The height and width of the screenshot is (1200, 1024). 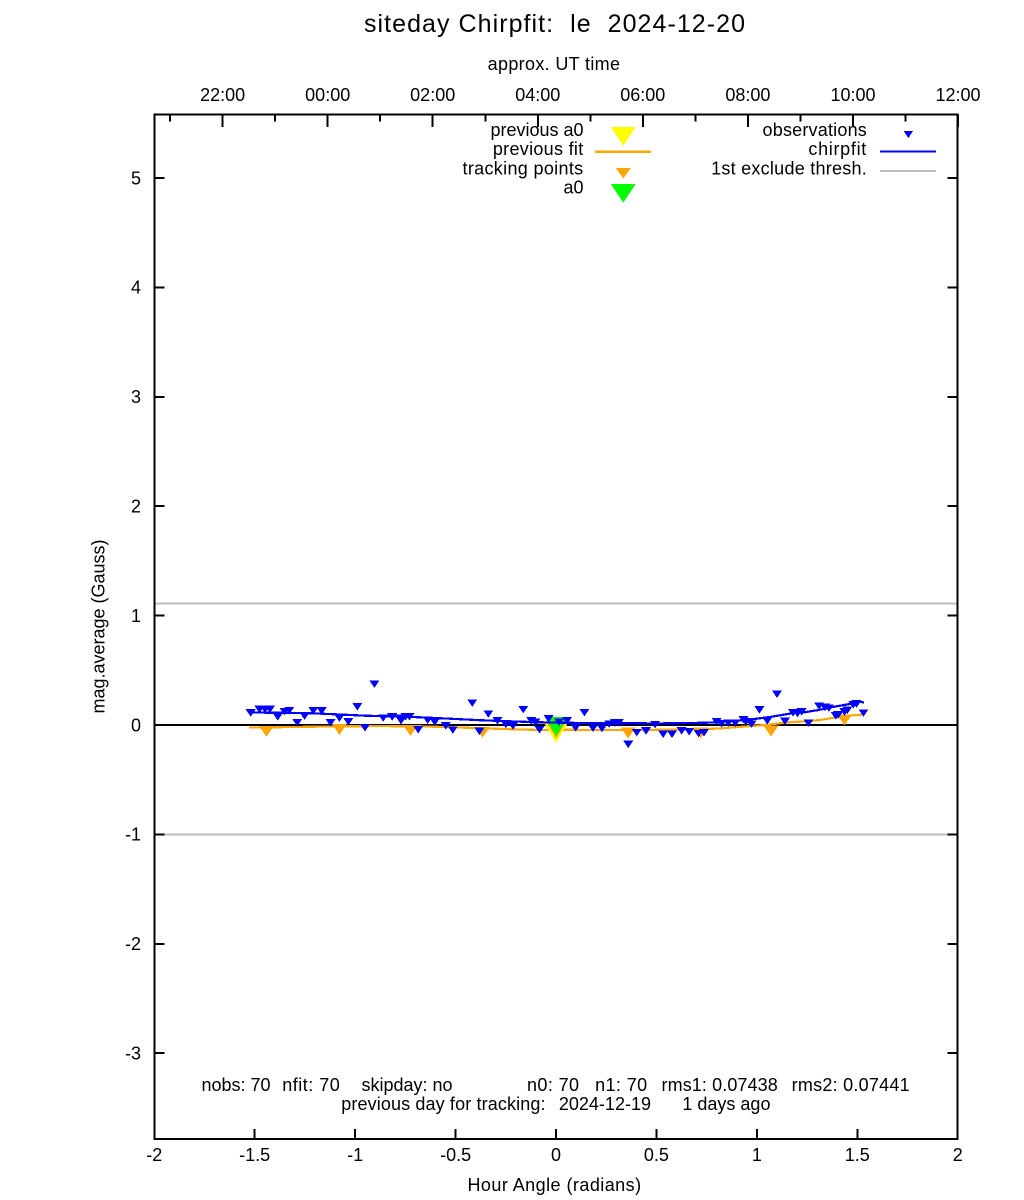 I want to click on svg-text: previous fit, so click(x=538, y=149).